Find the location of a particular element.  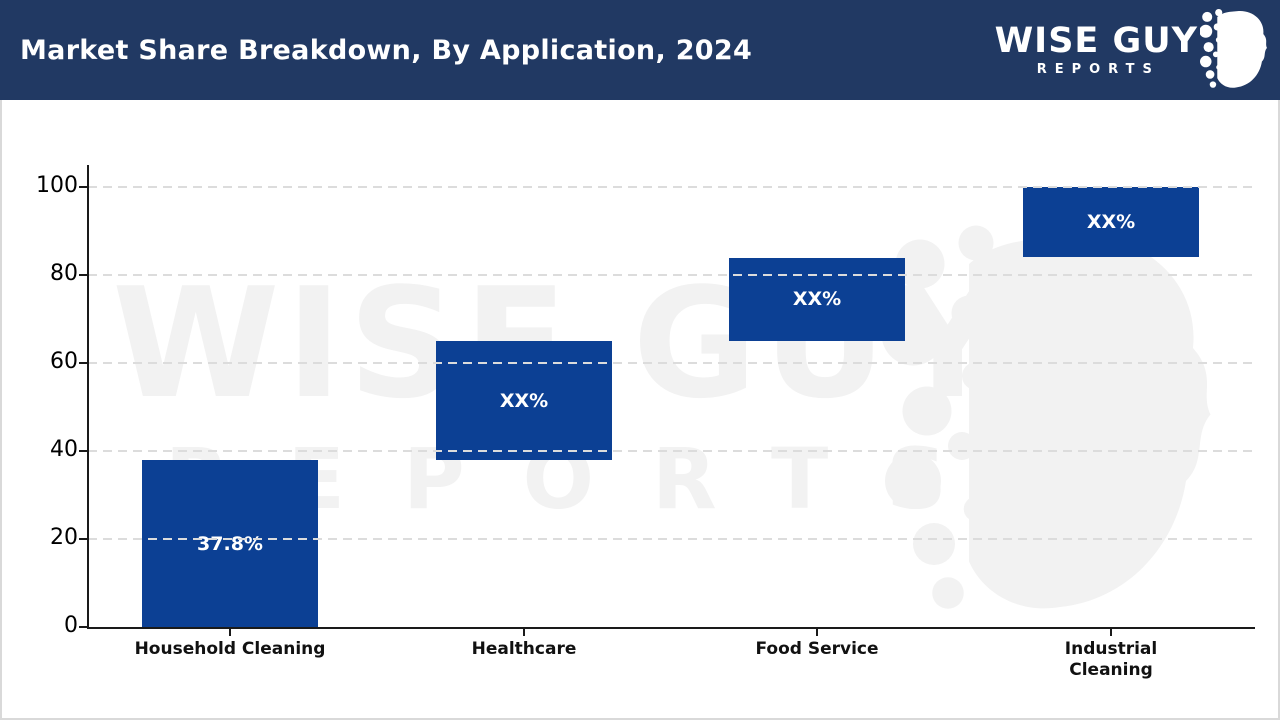

bar: 37.8% is located at coordinates (230, 543).